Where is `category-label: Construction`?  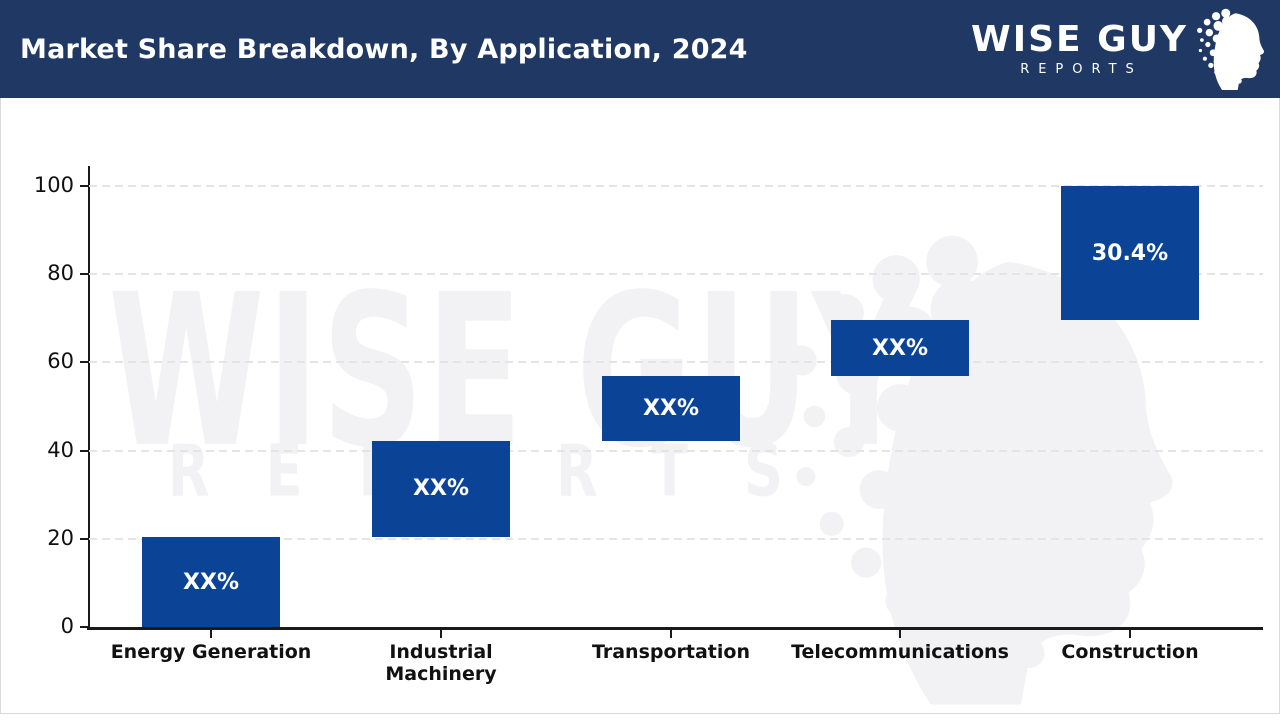
category-label: Construction is located at coordinates (1130, 652).